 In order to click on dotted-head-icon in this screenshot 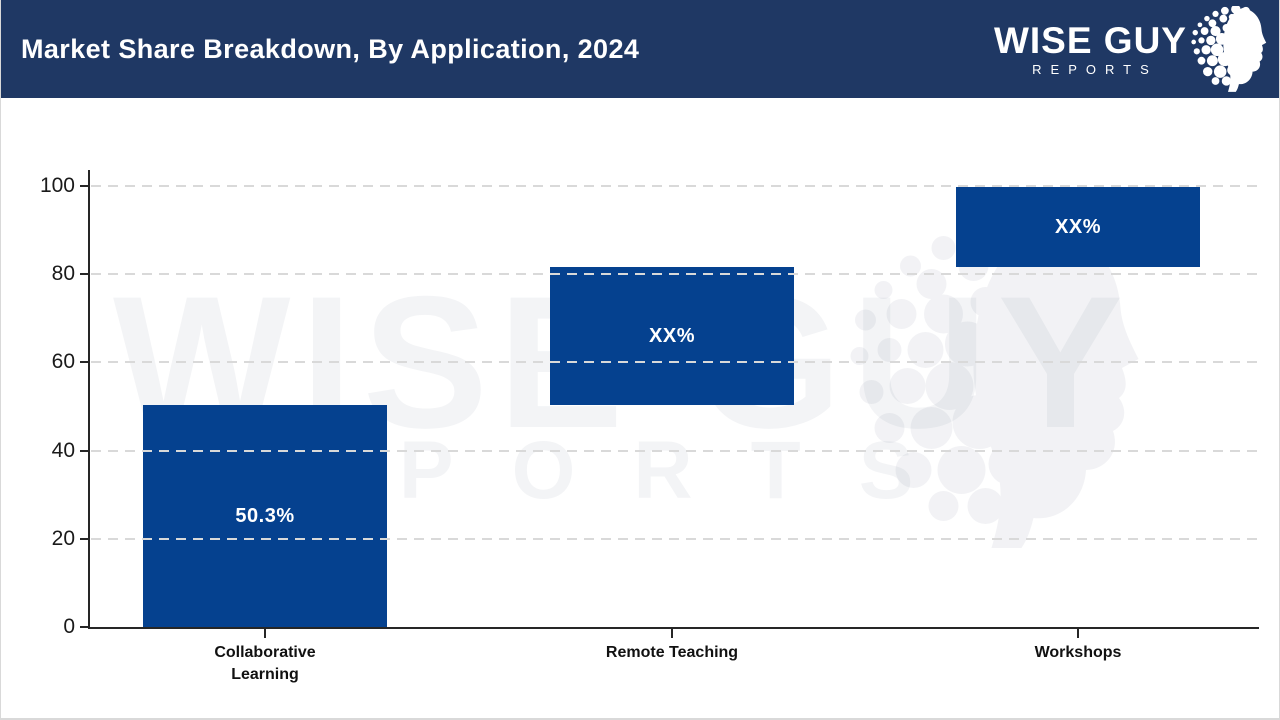, I will do `click(1229, 49)`.